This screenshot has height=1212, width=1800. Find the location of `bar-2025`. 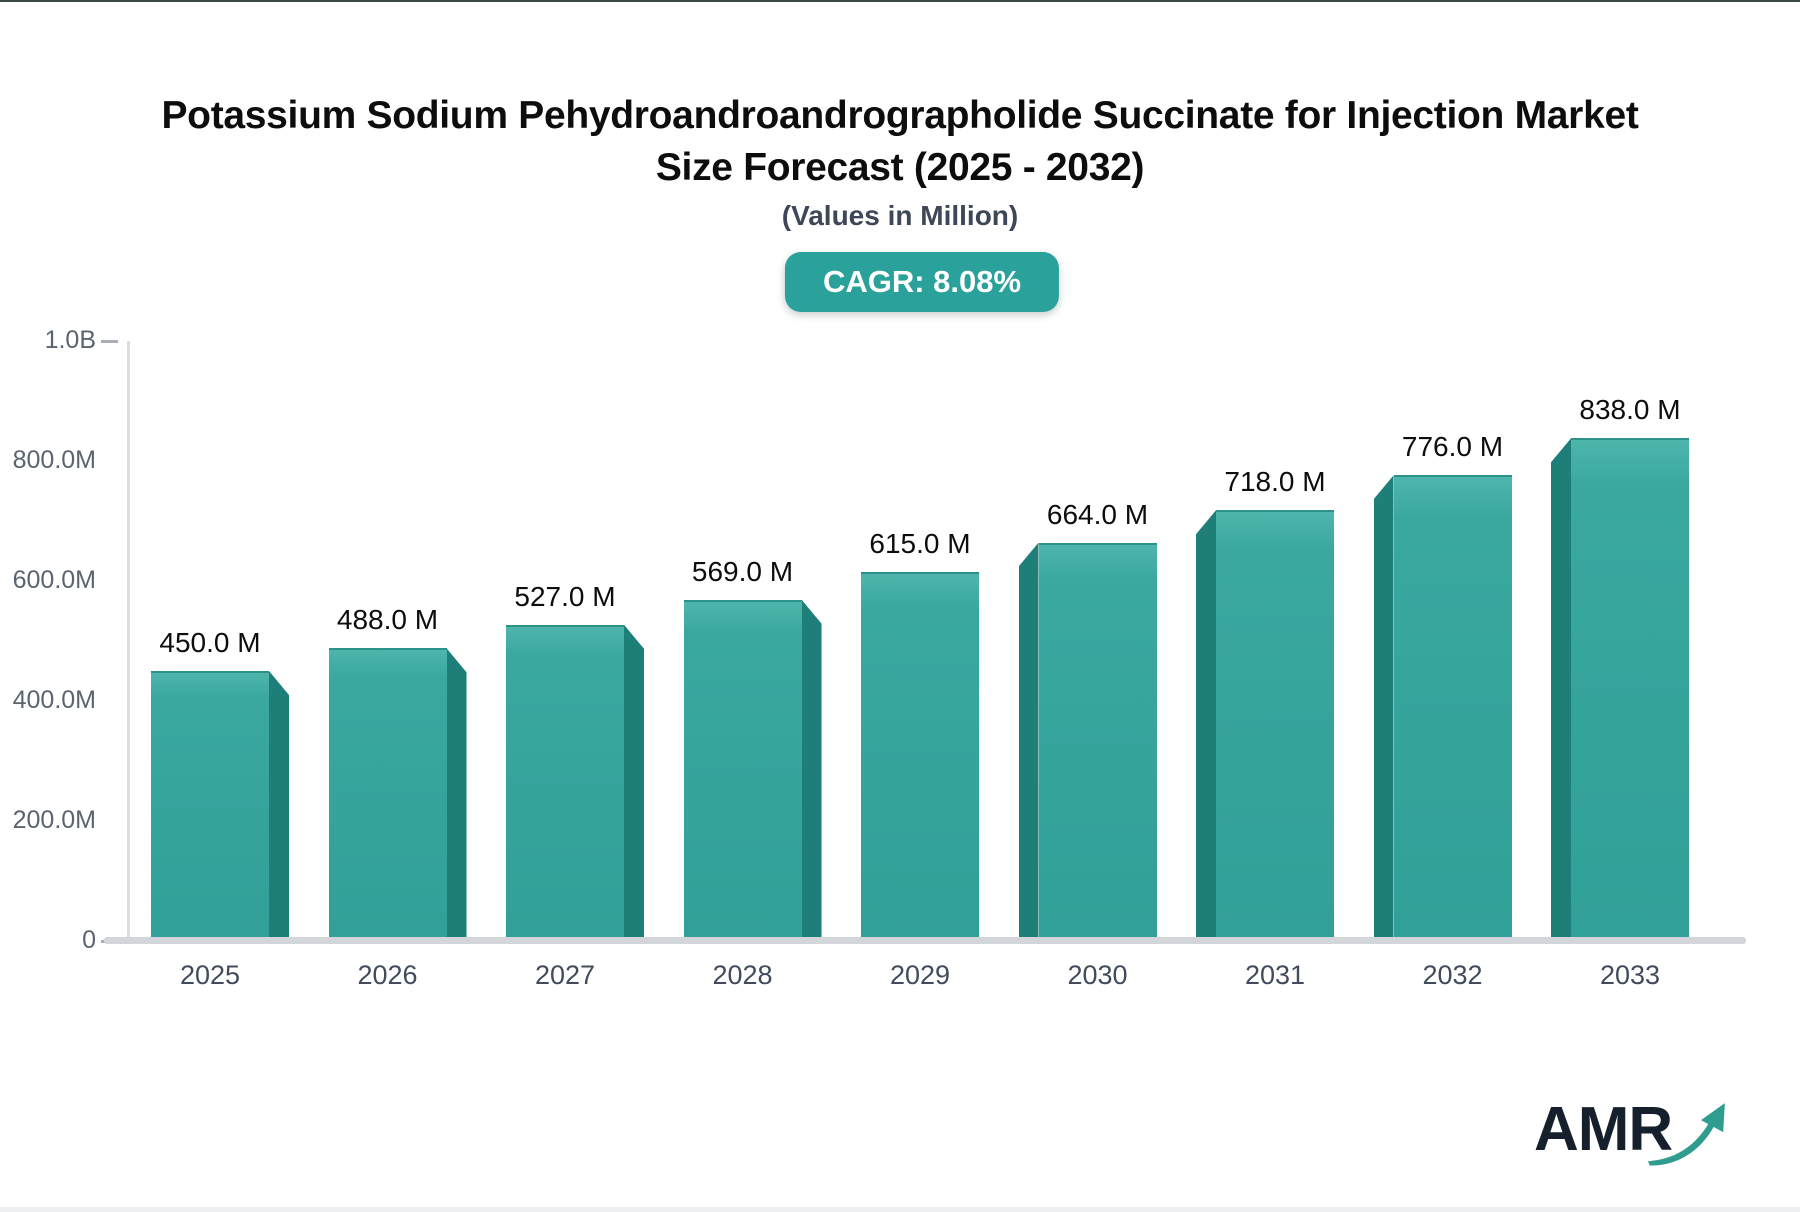

bar-2025 is located at coordinates (210, 806).